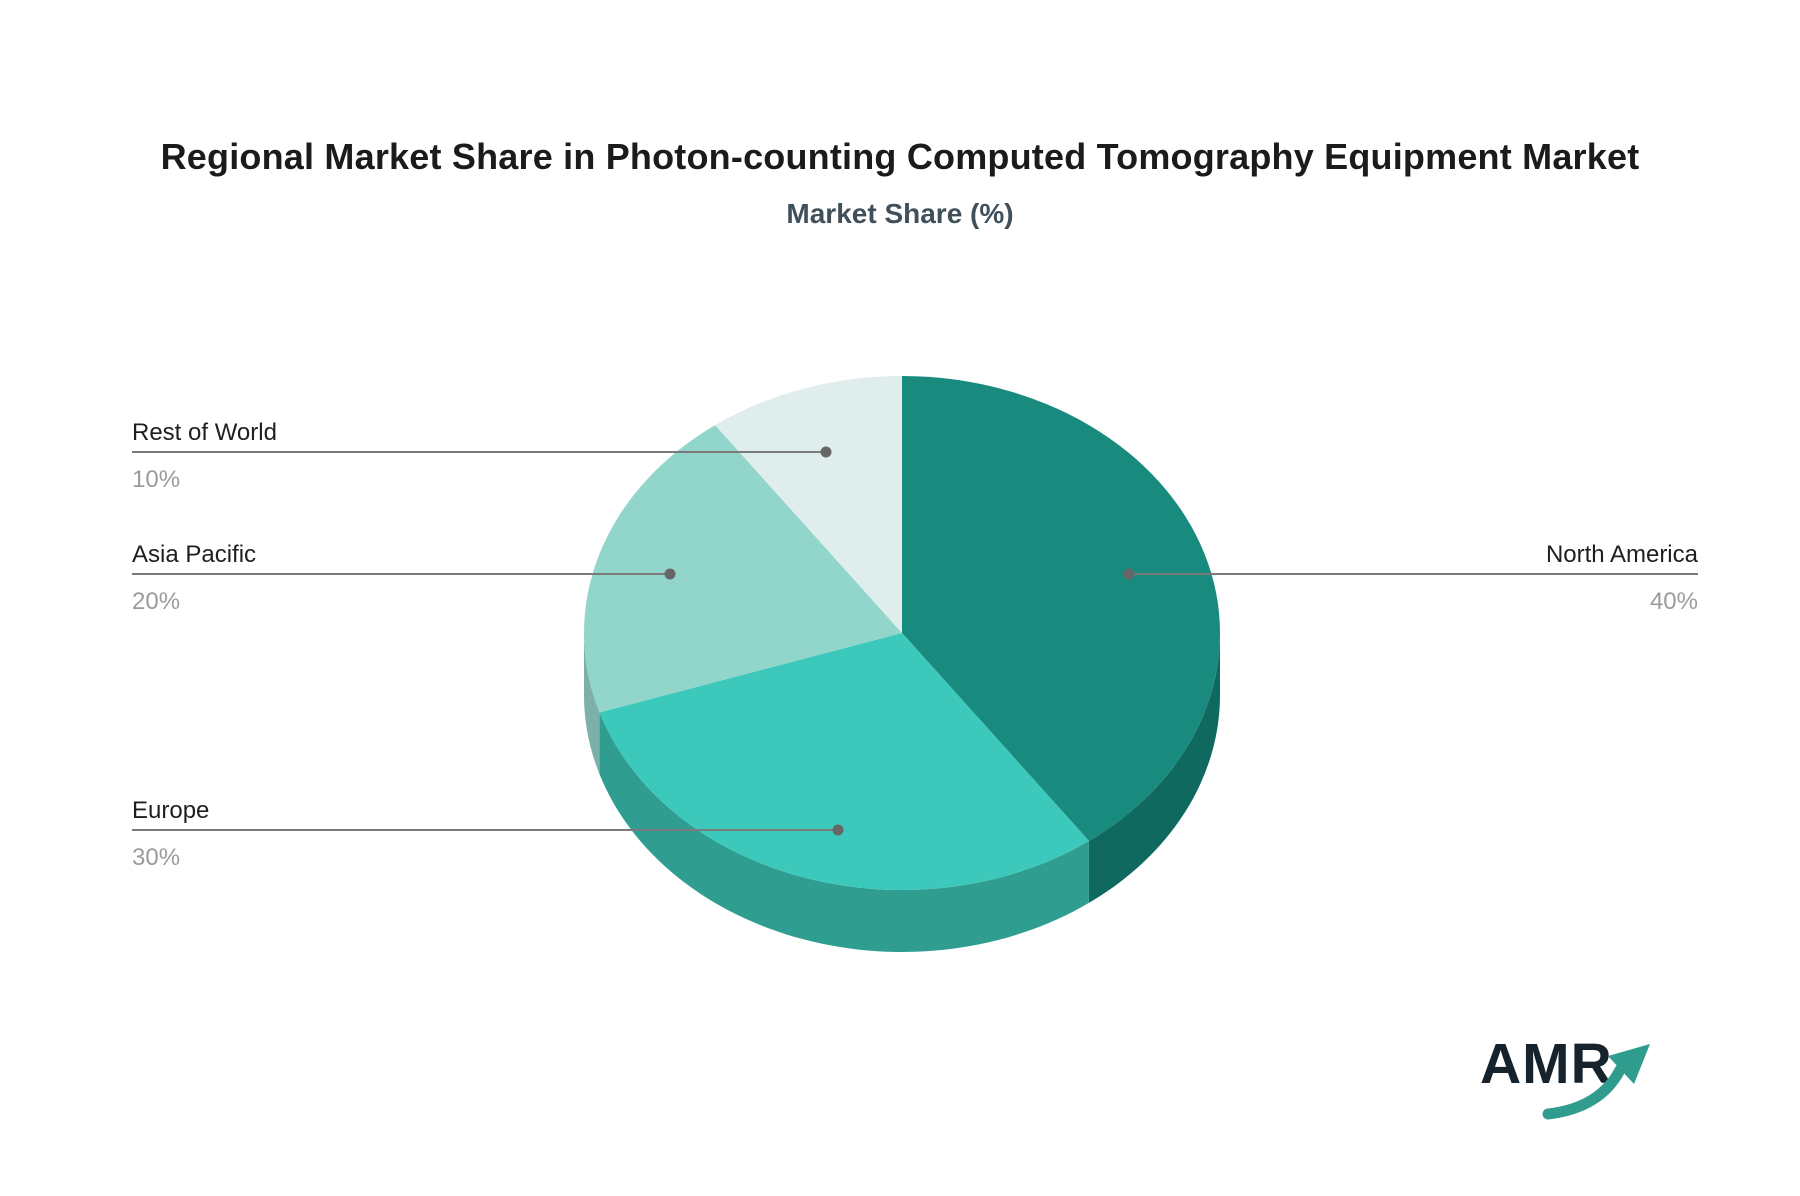  What do you see at coordinates (670, 574) in the screenshot?
I see `callout-dot-asia-pacific` at bounding box center [670, 574].